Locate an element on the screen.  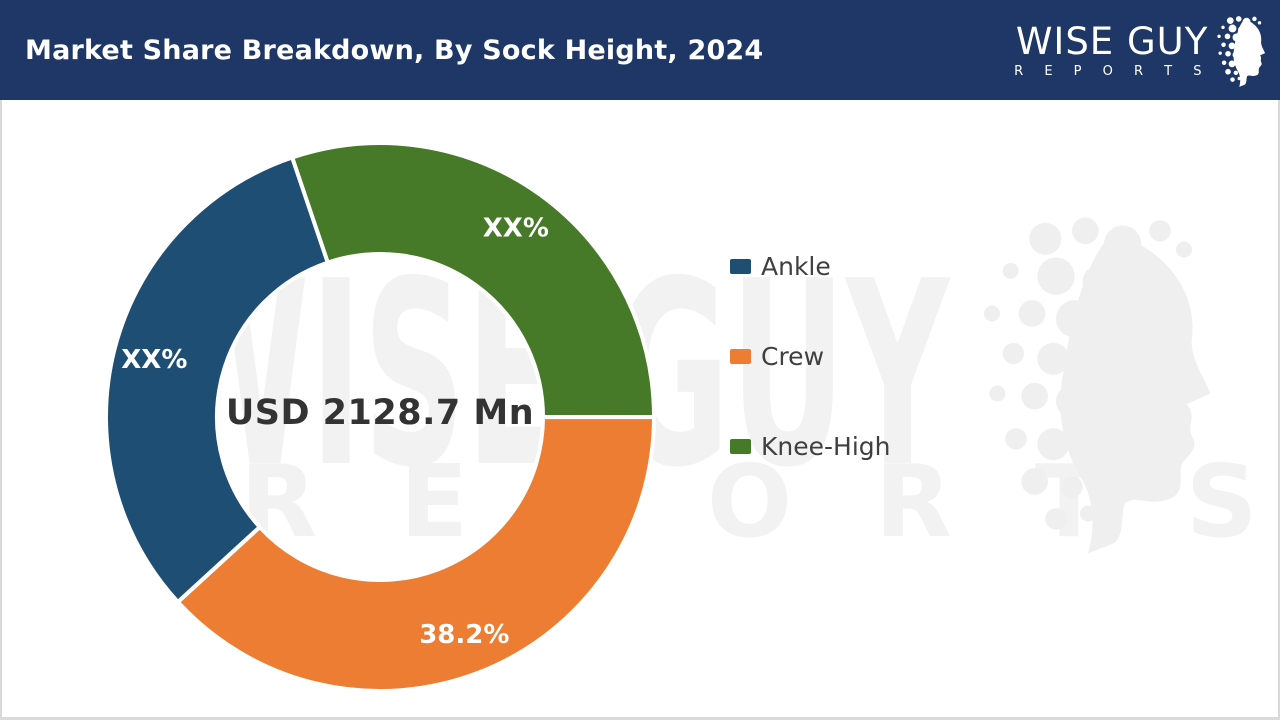
slice-knee-high is located at coordinates (473, 280).